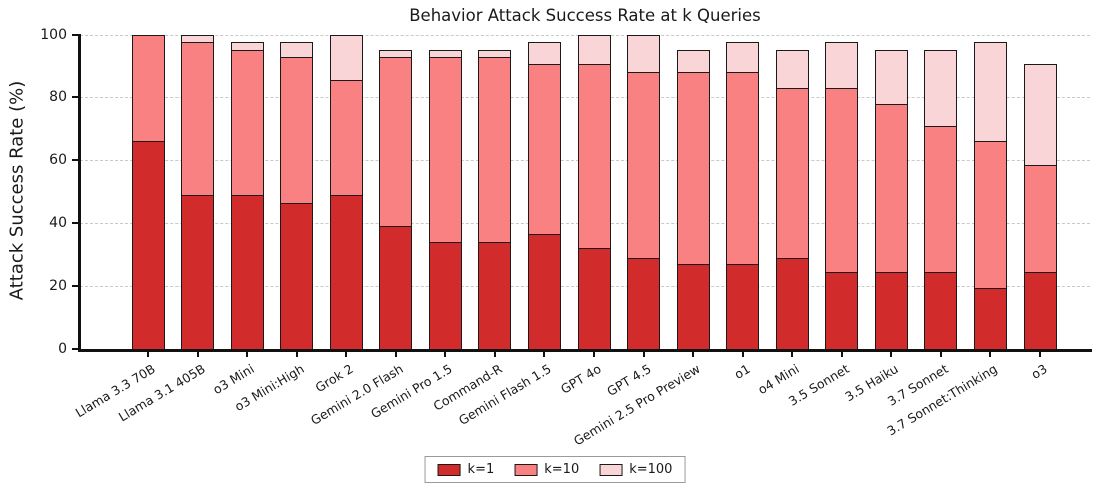 The image size is (1110, 486). I want to click on bar-gpt-4.5, so click(644, 192).